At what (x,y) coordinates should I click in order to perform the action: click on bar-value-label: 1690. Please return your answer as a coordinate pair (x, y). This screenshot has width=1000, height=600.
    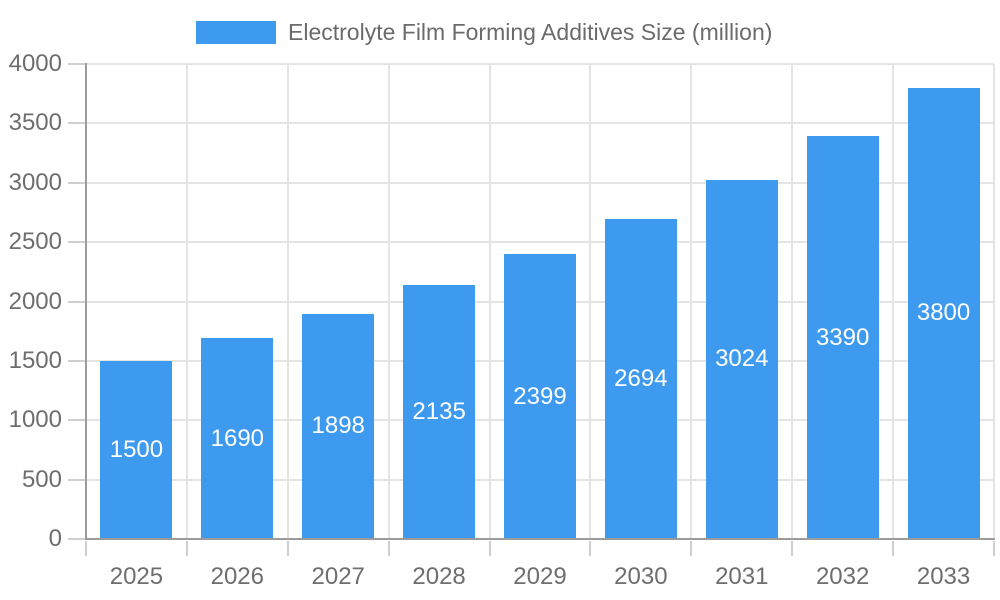
    Looking at the image, I should click on (237, 438).